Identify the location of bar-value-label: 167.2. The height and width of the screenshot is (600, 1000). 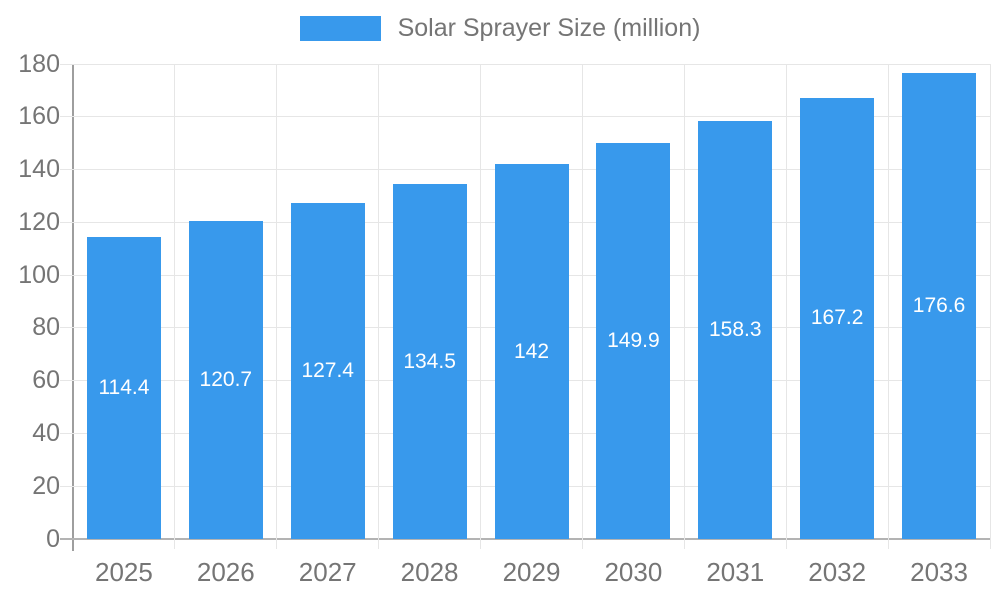
(837, 318).